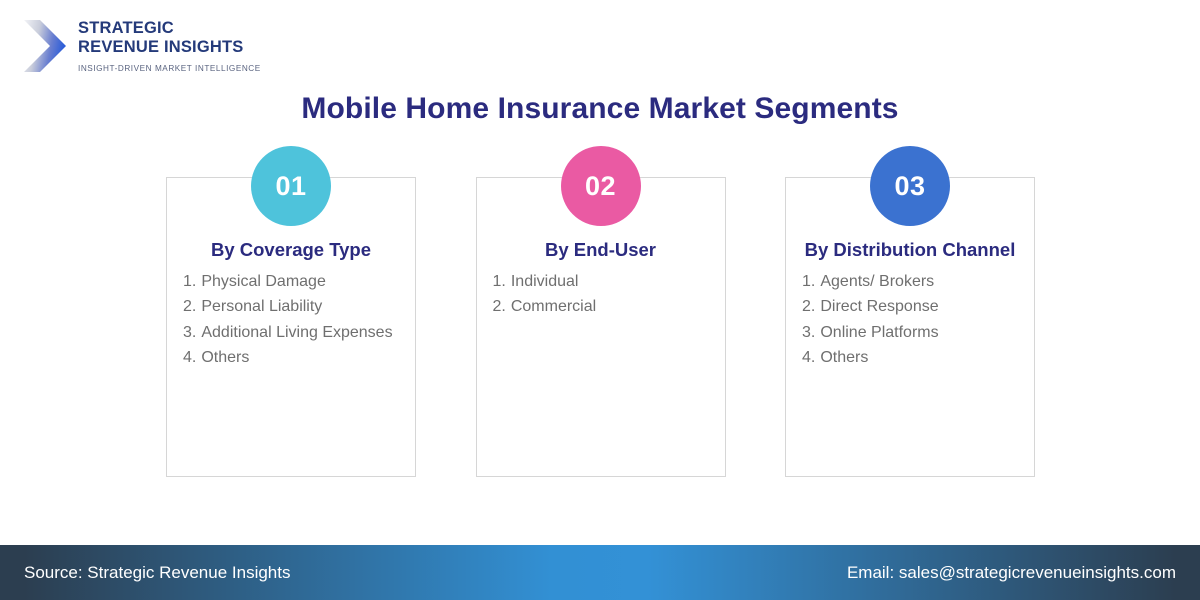 Image resolution: width=1200 pixels, height=600 pixels. What do you see at coordinates (157, 572) in the screenshot?
I see `footer-source: Source: Strategic Revenue Insights` at bounding box center [157, 572].